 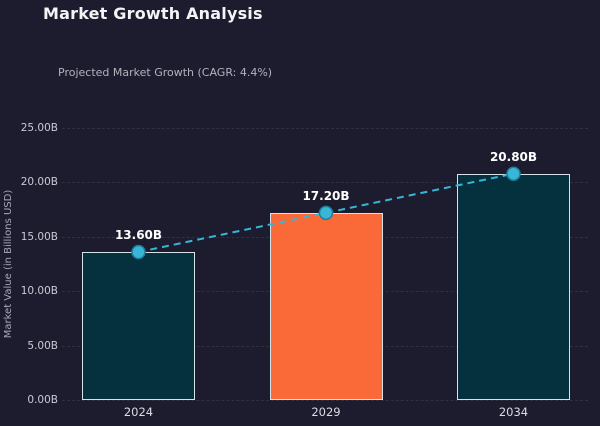 I want to click on bar-2029, so click(x=326, y=306).